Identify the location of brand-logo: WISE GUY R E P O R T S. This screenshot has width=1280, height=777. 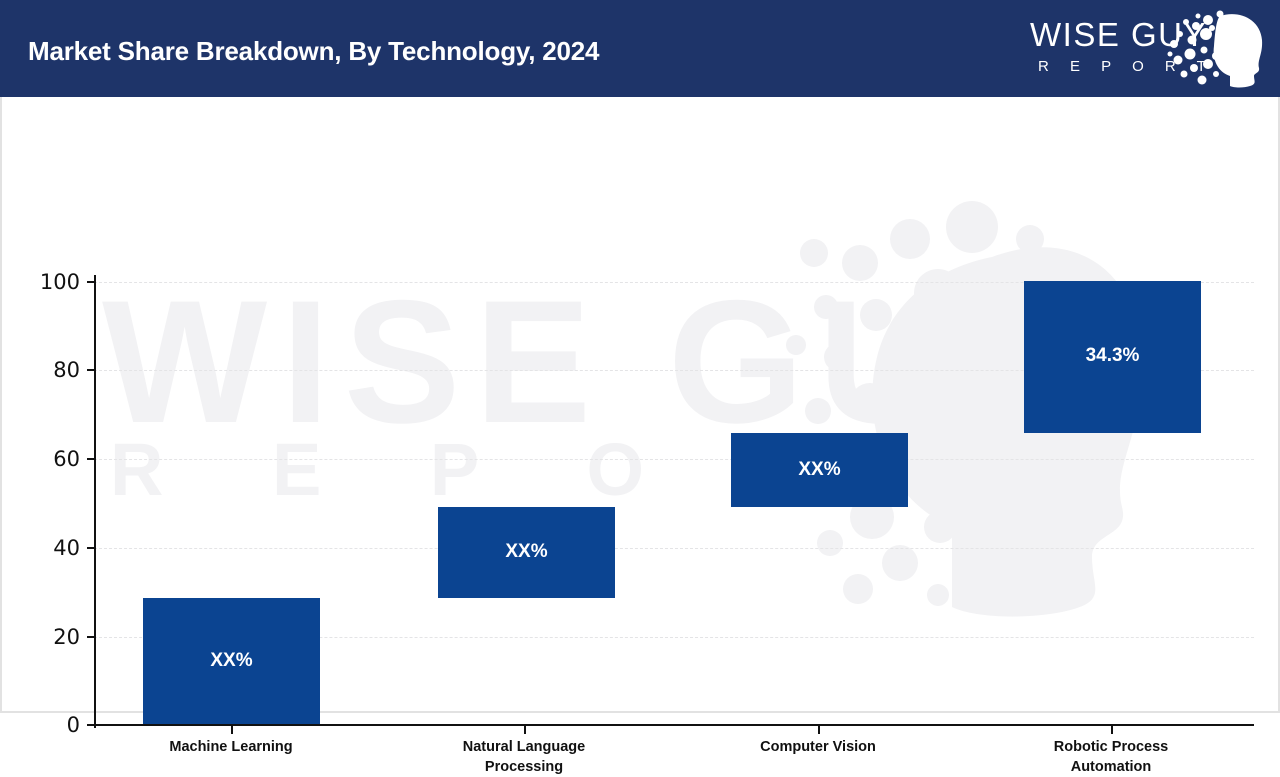
(1148, 49).